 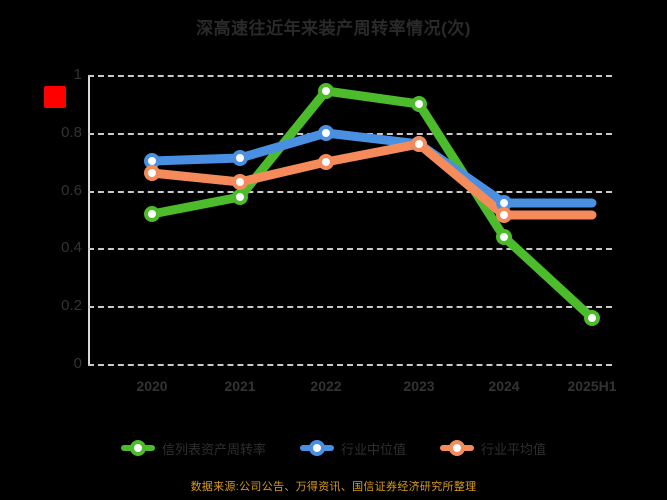 I want to click on x-tick-2024: 2024, so click(x=504, y=386).